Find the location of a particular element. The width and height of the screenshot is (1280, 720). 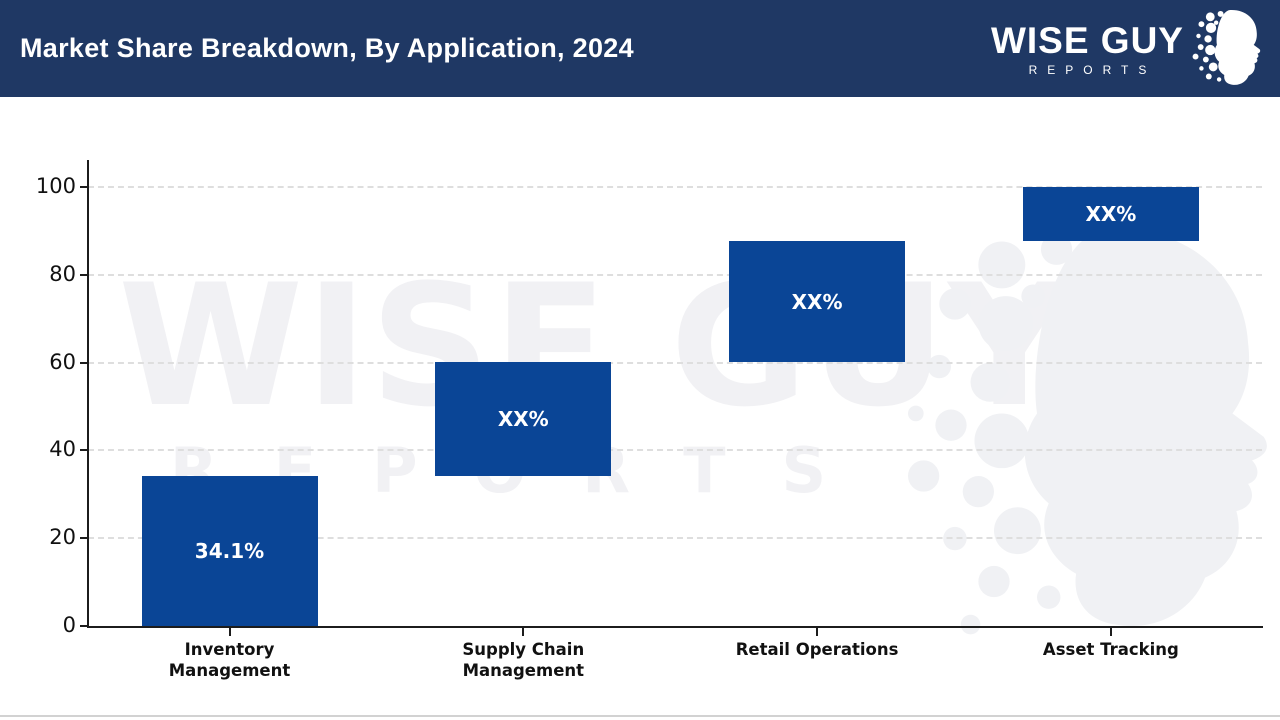

bar-supply-chain-management: XX% is located at coordinates (523, 419).